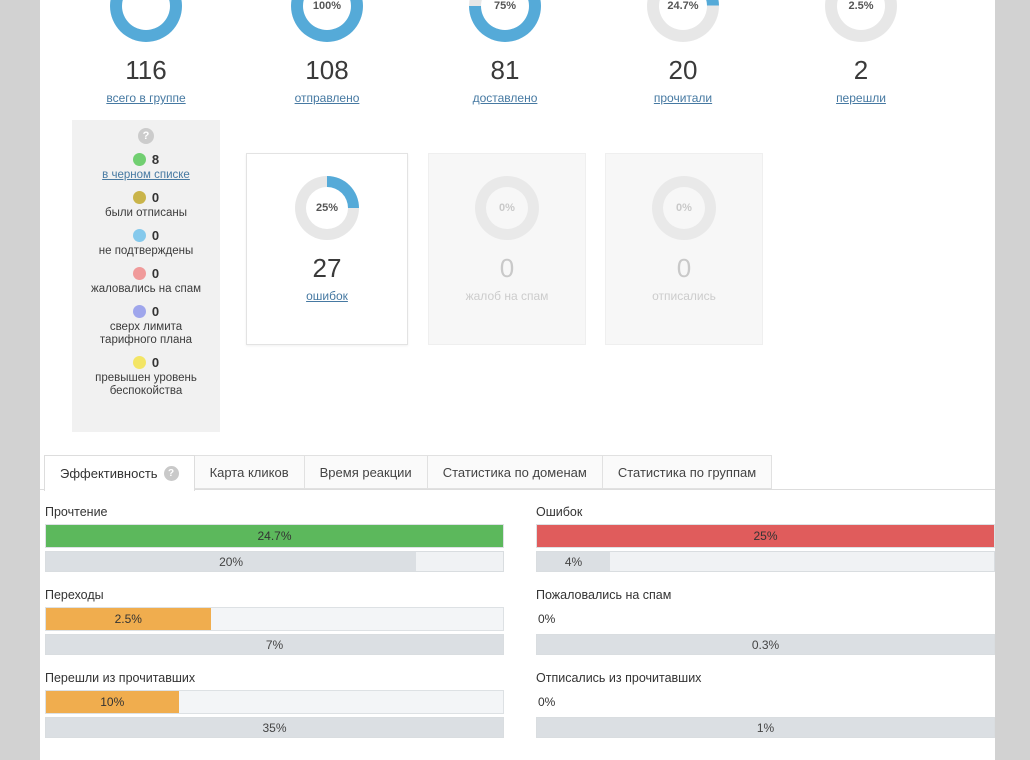 The image size is (1030, 760). What do you see at coordinates (327, 21) in the screenshot?
I see `donut-sent: 100%` at bounding box center [327, 21].